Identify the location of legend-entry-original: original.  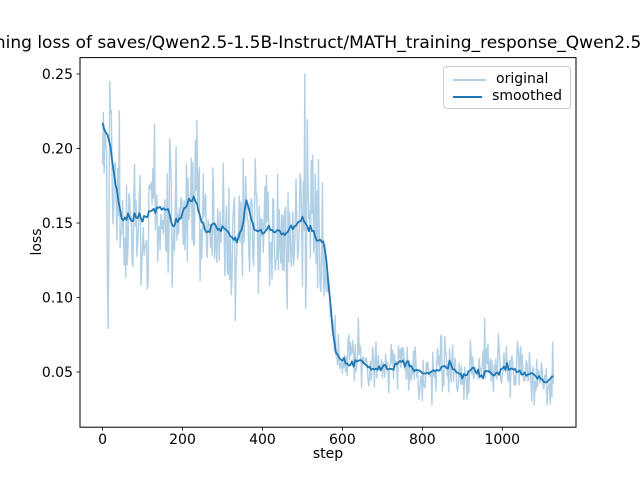
(507, 79).